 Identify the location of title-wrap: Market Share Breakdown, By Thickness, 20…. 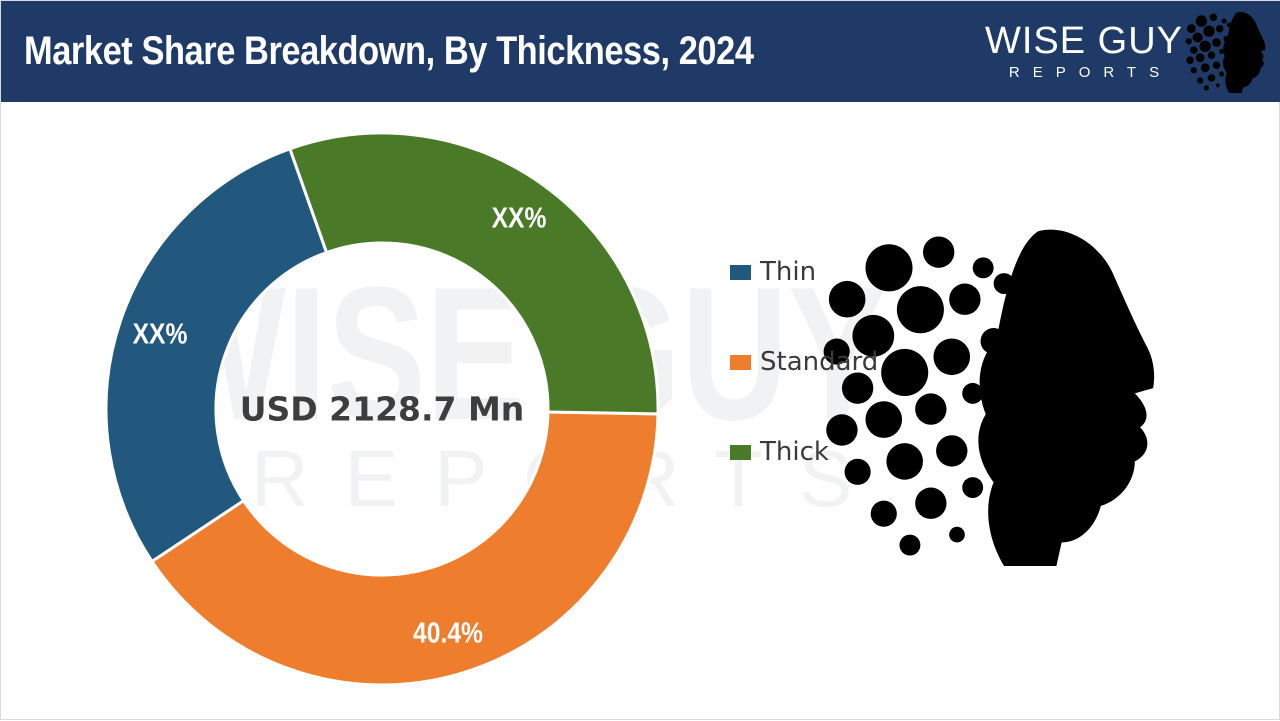
(448, 51).